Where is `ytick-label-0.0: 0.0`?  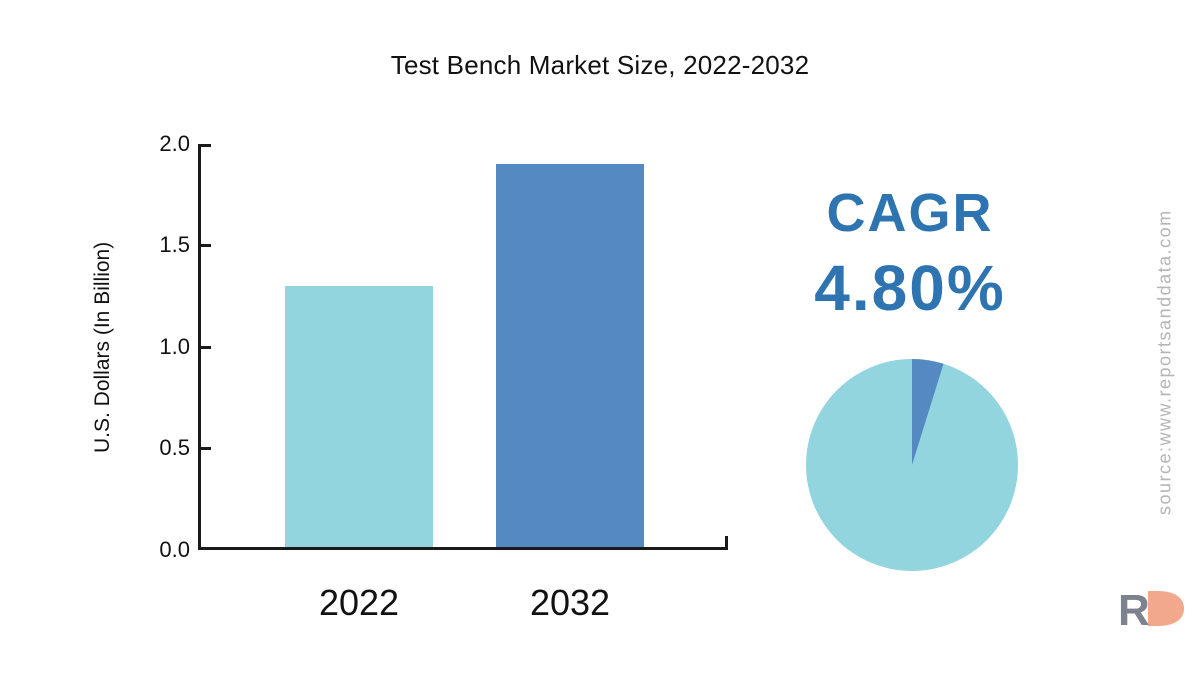
ytick-label-0.0: 0.0 is located at coordinates (174, 549).